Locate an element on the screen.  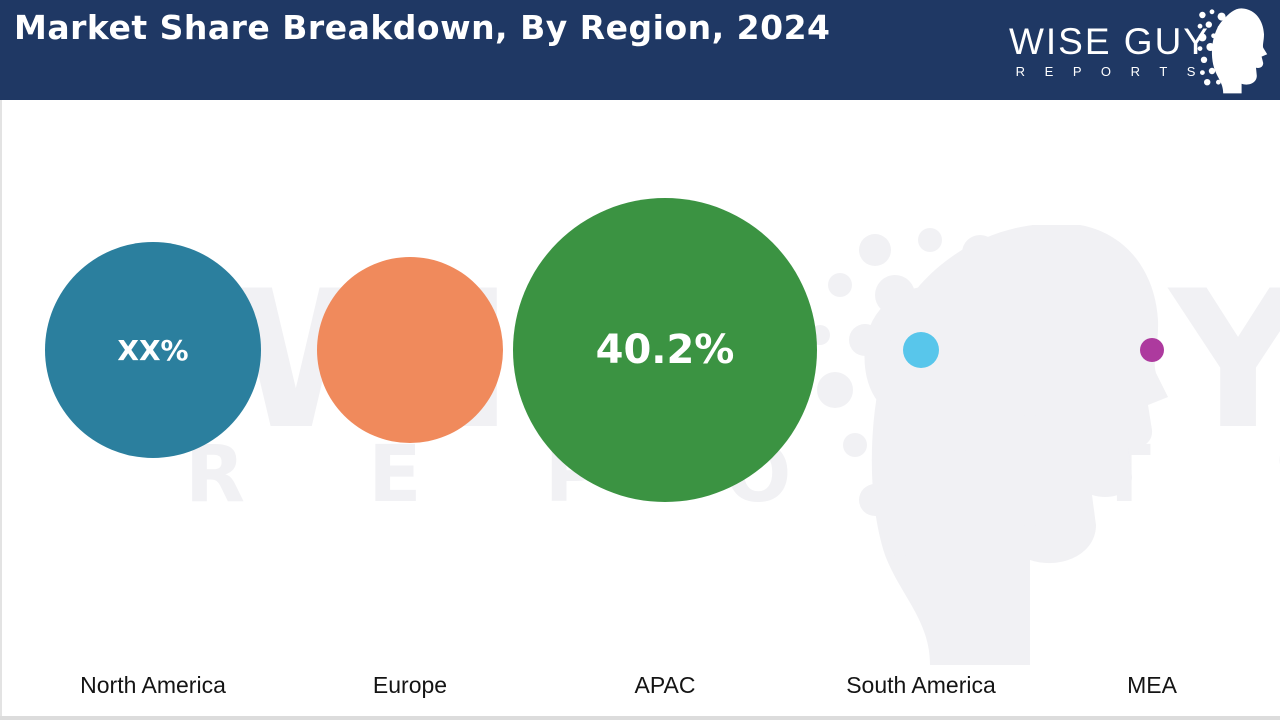
left-edge-divider is located at coordinates (1, 410).